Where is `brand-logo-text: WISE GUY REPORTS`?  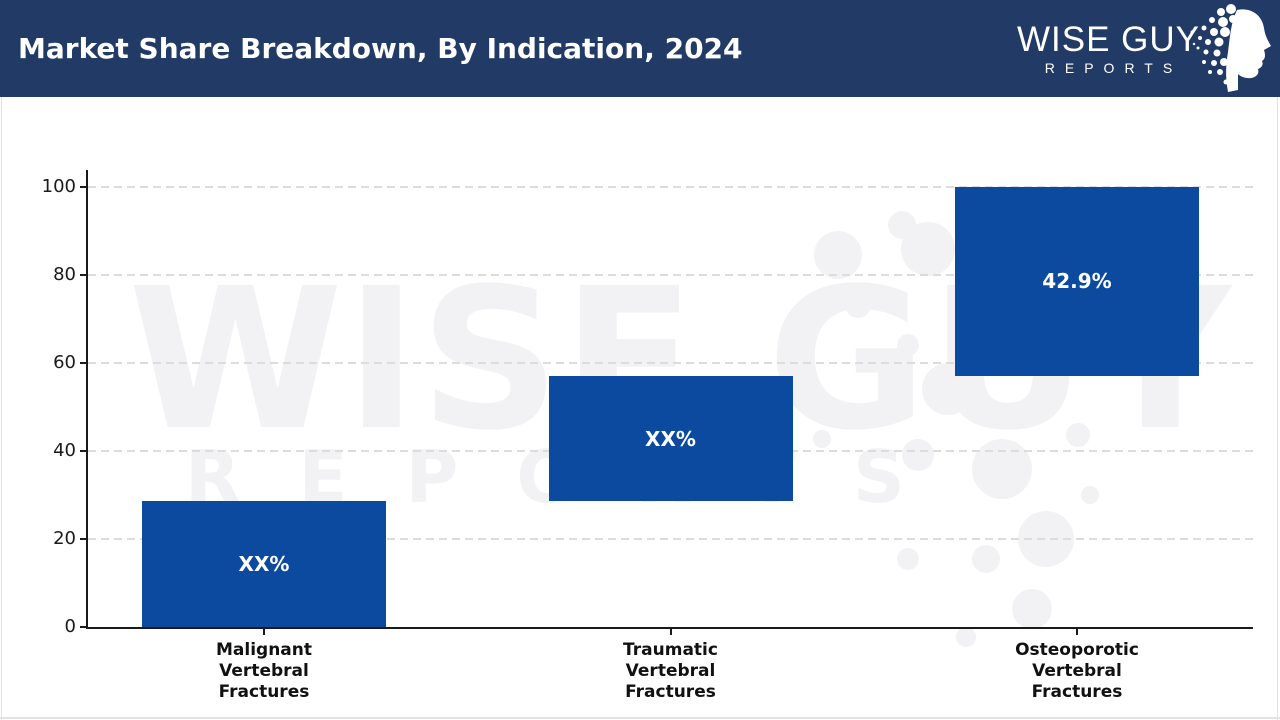 brand-logo-text: WISE GUY REPORTS is located at coordinates (1108, 48).